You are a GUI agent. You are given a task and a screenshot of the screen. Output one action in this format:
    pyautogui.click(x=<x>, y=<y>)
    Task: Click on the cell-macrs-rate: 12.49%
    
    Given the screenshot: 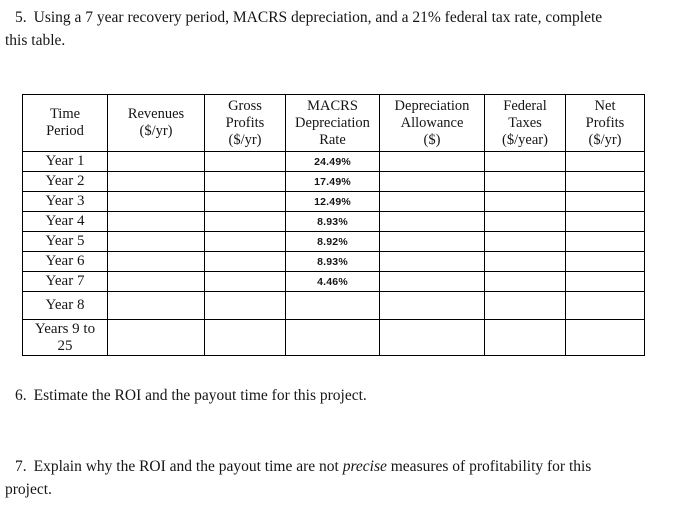 What is the action you would take?
    pyautogui.click(x=332, y=201)
    